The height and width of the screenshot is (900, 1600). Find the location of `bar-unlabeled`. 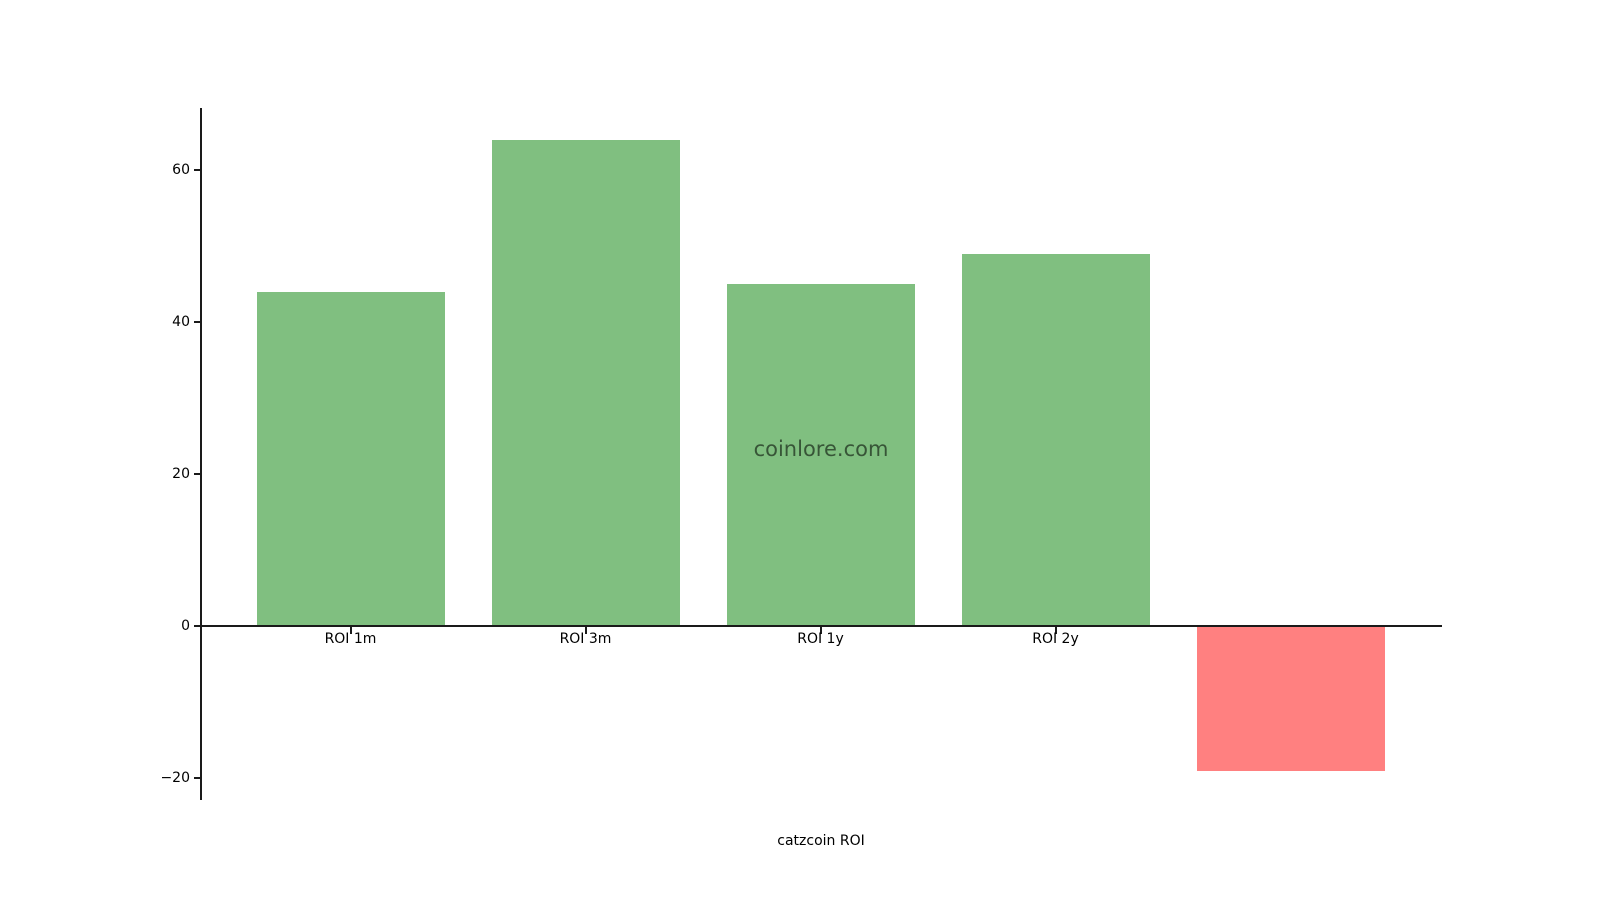

bar-unlabeled is located at coordinates (1290, 699).